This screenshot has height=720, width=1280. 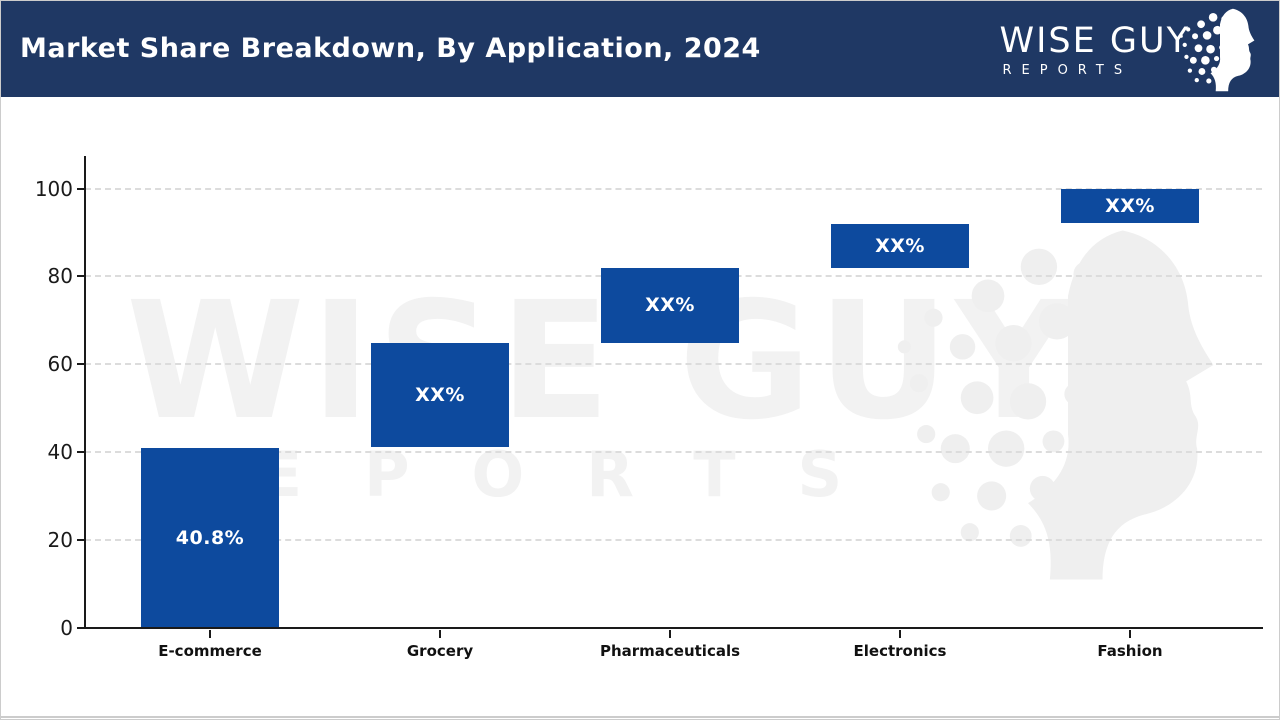 What do you see at coordinates (1130, 633) in the screenshot?
I see `x-tick-fashion` at bounding box center [1130, 633].